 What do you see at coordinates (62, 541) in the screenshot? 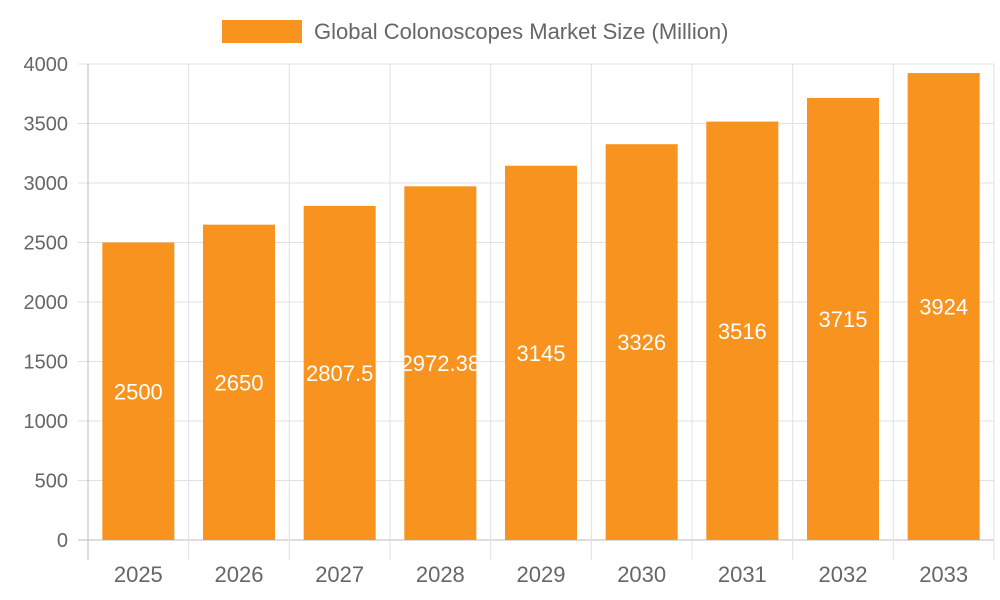
I see `y-tick-label: 0` at bounding box center [62, 541].